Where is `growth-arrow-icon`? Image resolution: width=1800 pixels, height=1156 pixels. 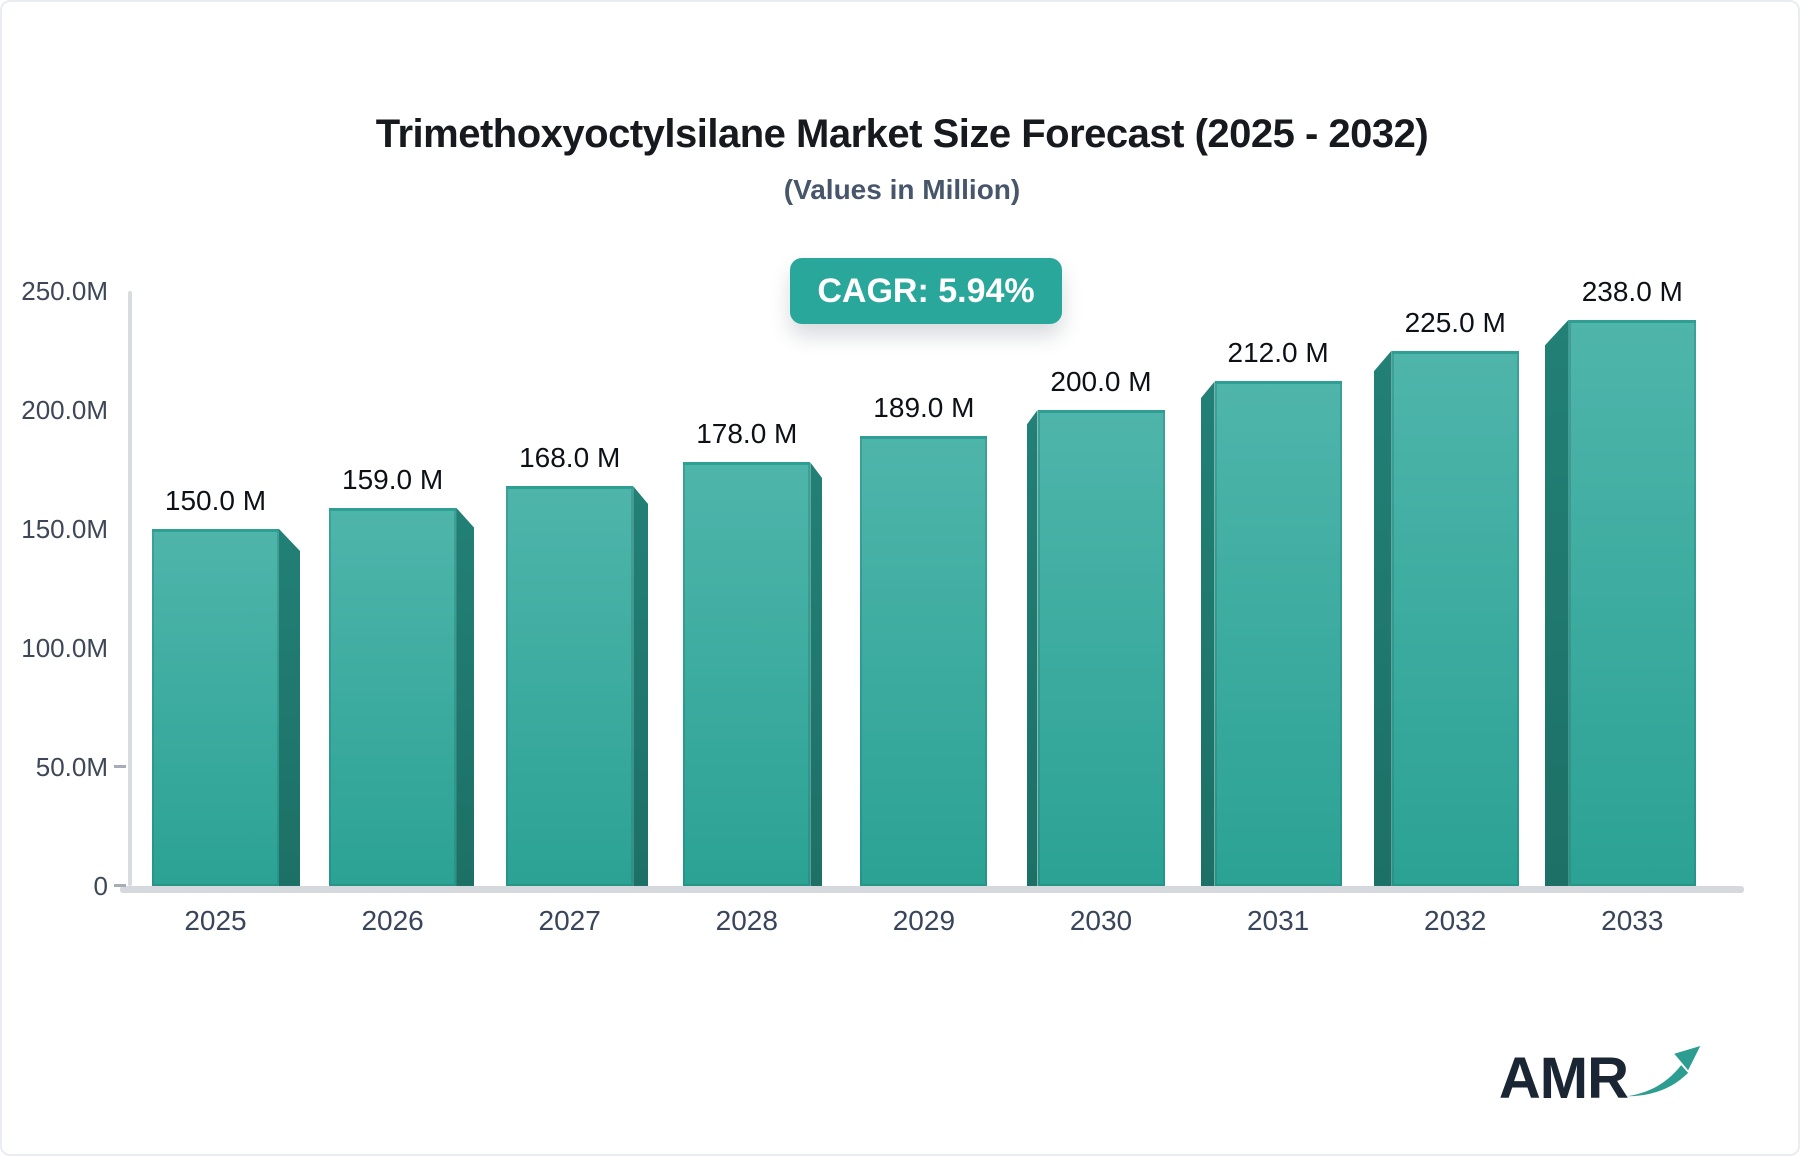 growth-arrow-icon is located at coordinates (1663, 1071).